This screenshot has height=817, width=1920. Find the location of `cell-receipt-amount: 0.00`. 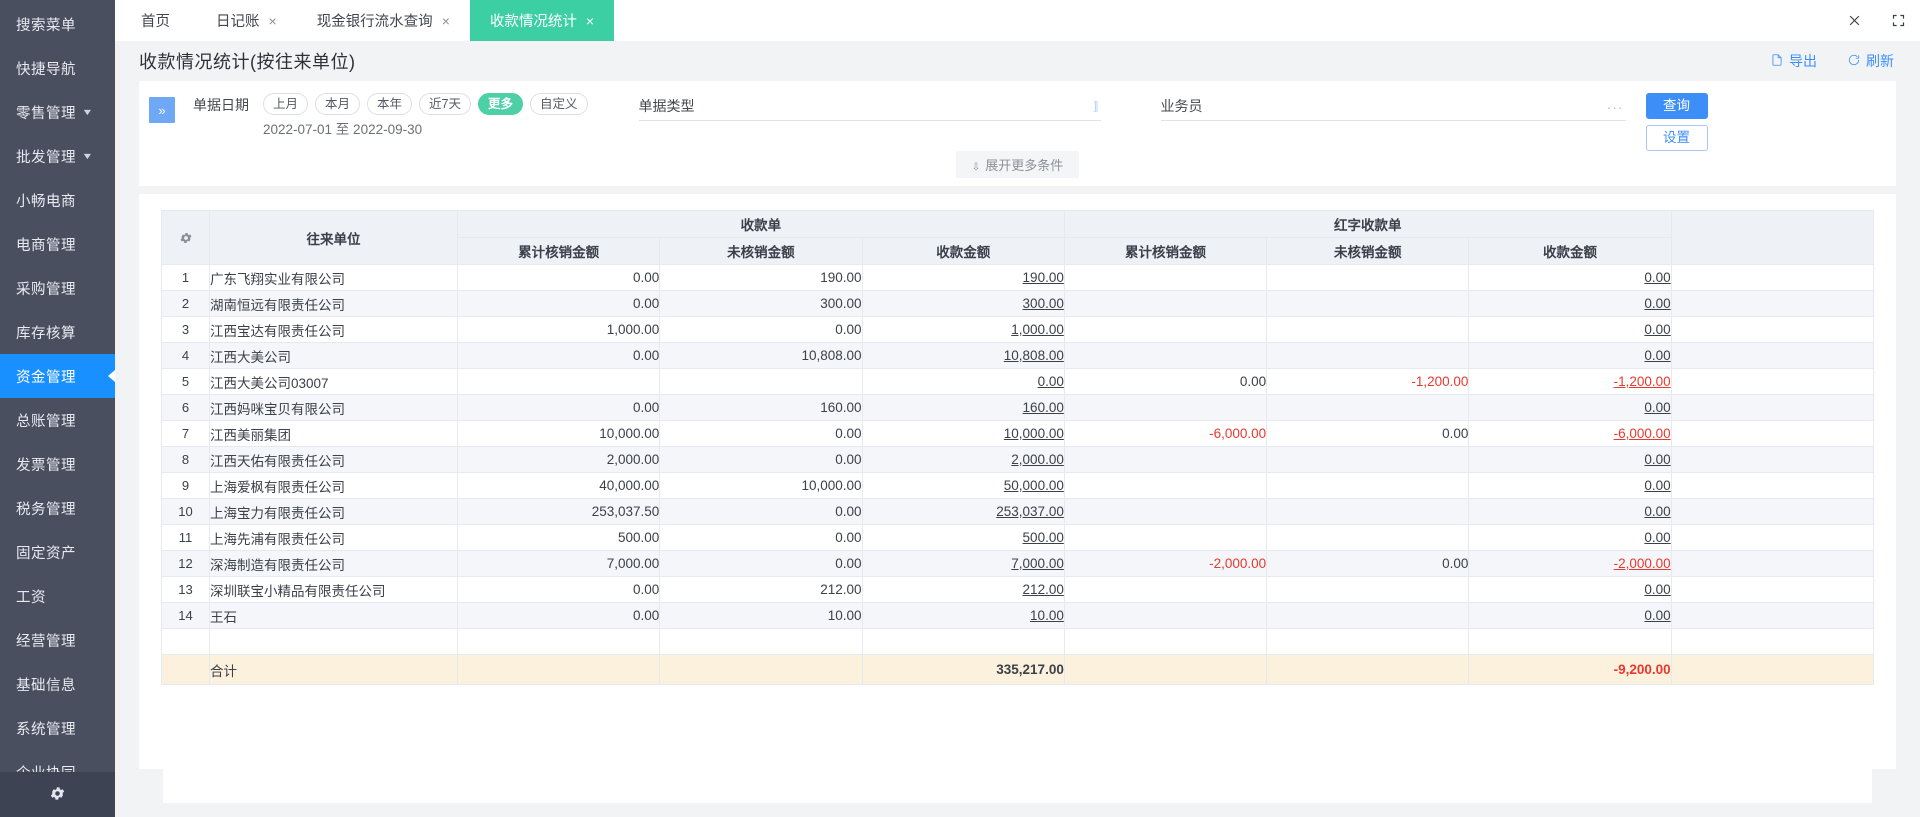

cell-receipt-amount: 0.00 is located at coordinates (963, 381).